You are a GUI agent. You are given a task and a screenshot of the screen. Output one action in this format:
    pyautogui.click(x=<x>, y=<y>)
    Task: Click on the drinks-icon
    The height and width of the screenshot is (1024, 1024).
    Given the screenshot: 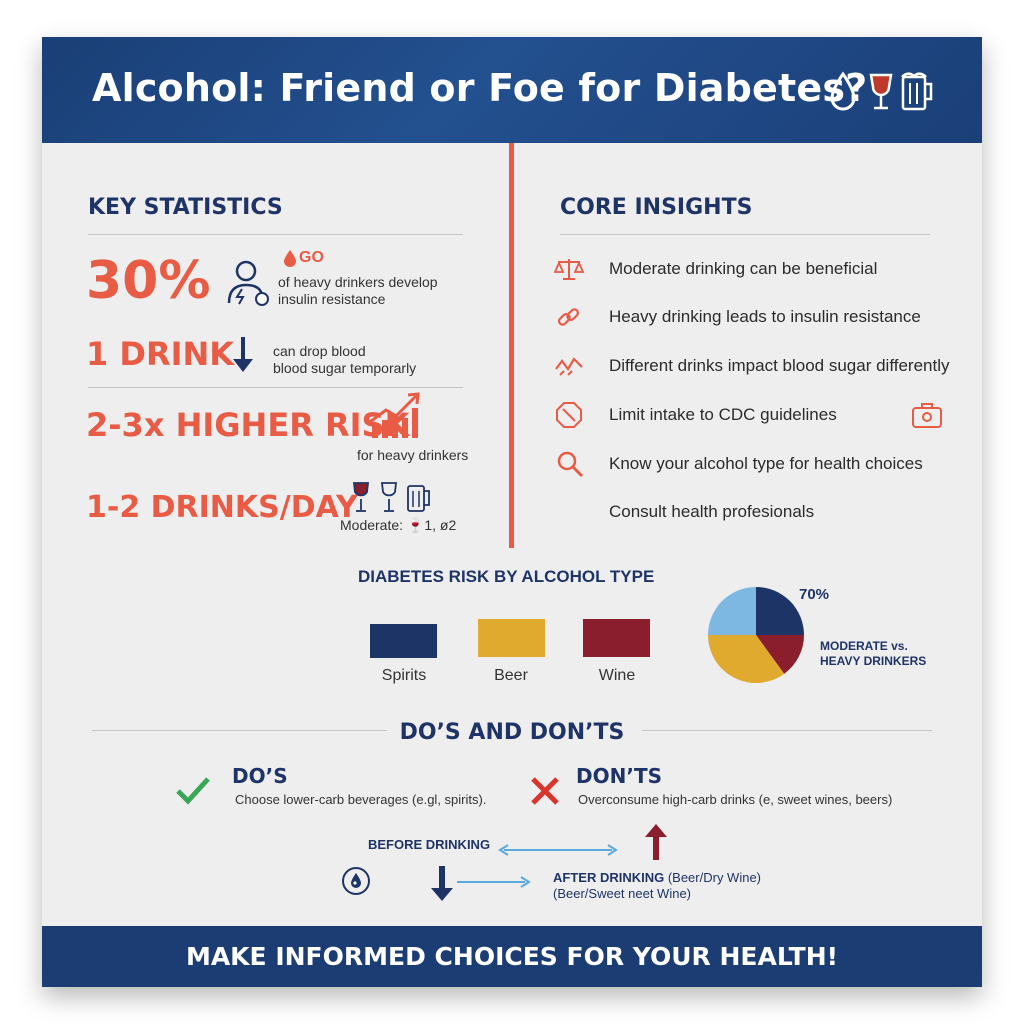 What is the action you would take?
    pyautogui.click(x=391, y=497)
    